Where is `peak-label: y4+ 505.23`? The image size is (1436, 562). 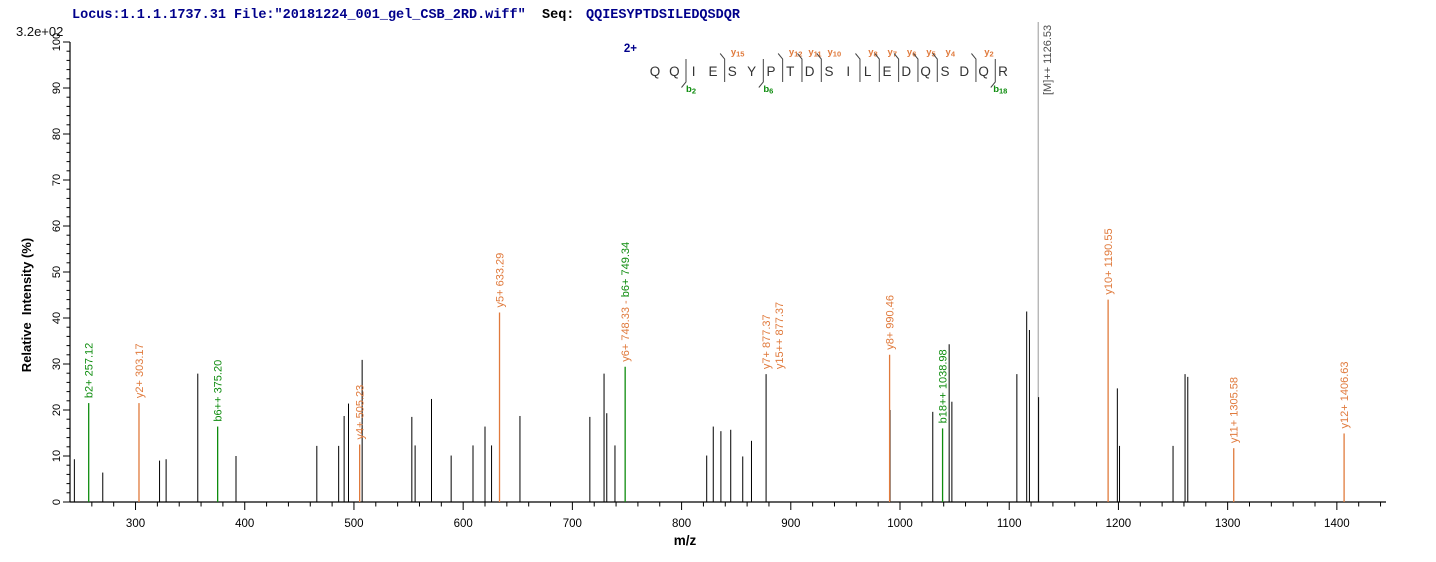
peak-label: y4+ 505.23 is located at coordinates (361, 412).